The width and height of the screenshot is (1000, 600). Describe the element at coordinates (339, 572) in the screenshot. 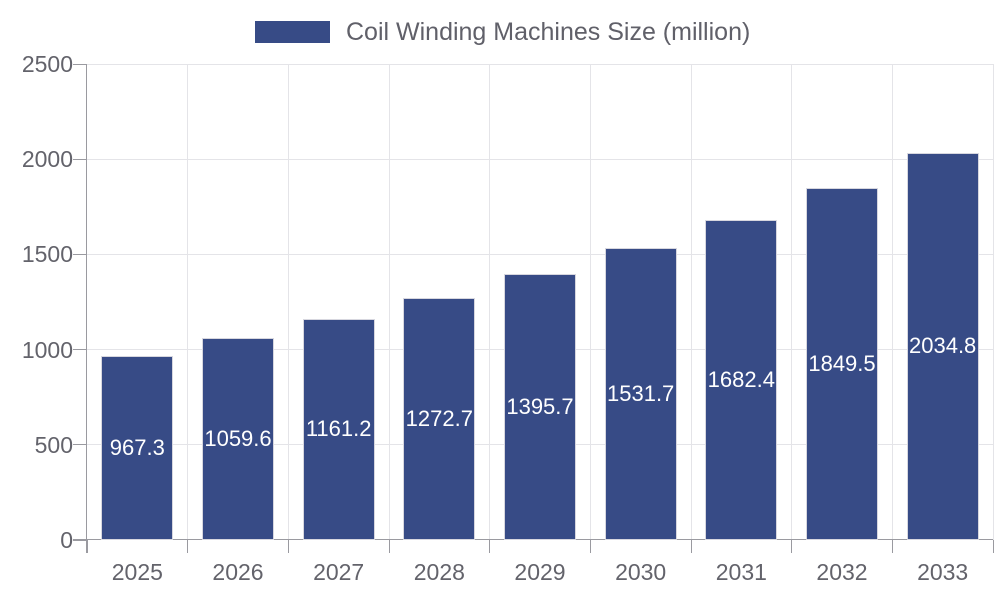

I see `x-tick-label: 2027` at that location.